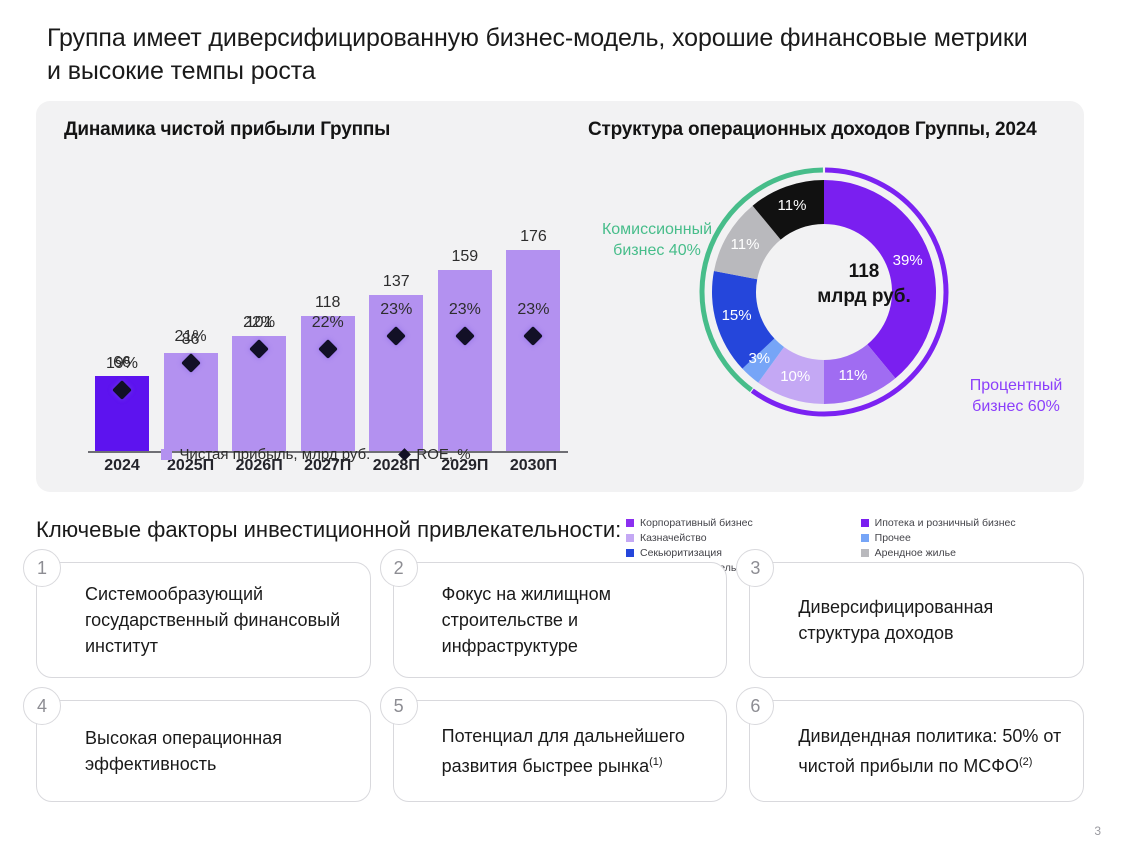  Describe the element at coordinates (795, 376) in the screenshot. I see `donut-slice-label: 10%` at that location.